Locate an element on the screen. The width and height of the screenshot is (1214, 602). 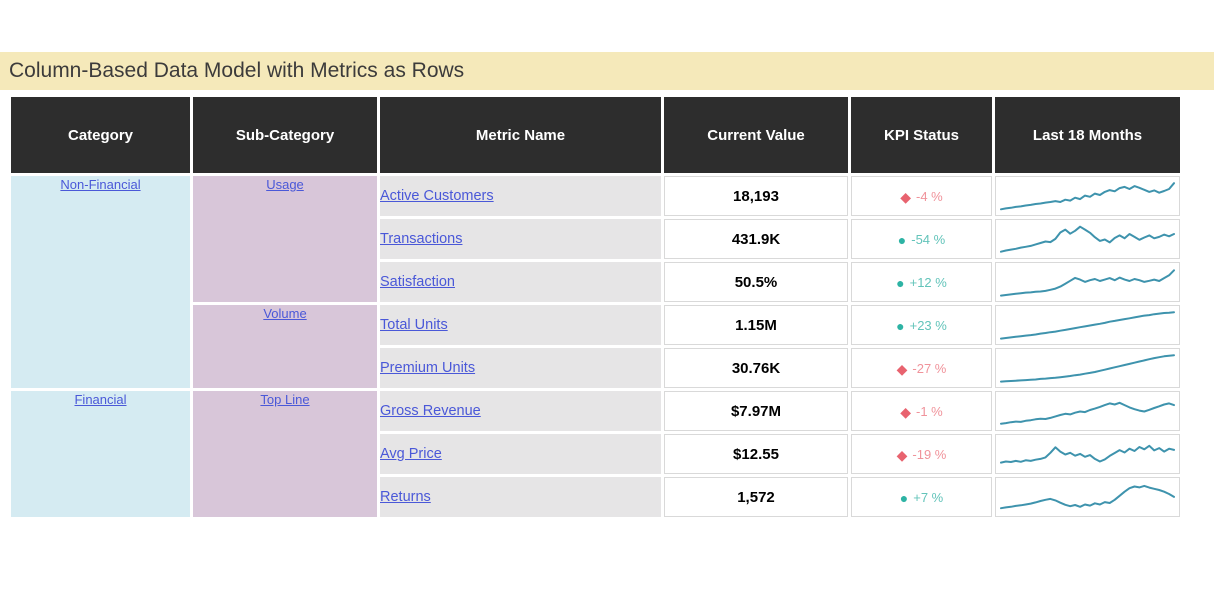
kpi-delta-label: -1 % is located at coordinates (929, 412).